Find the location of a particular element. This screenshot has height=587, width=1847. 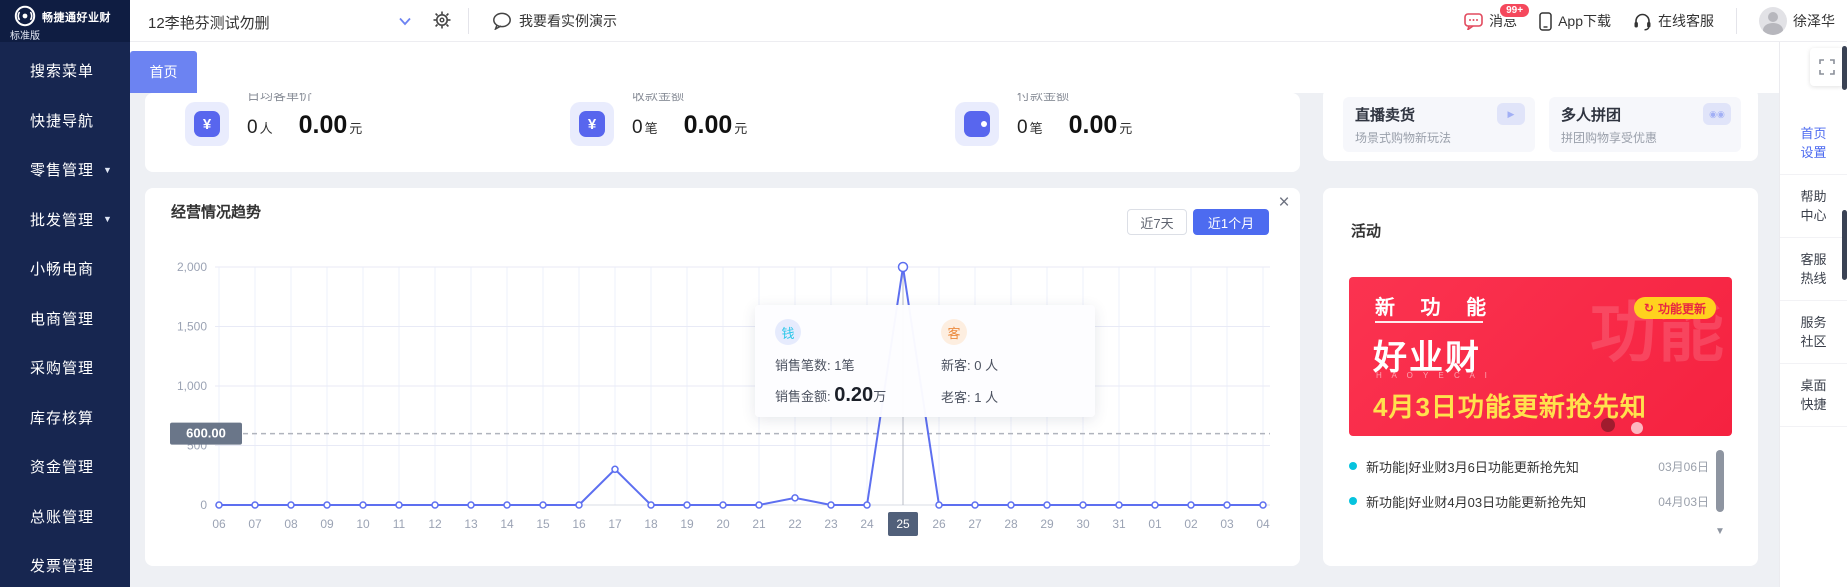

x-axis-tick-label: 04 is located at coordinates (1263, 524).